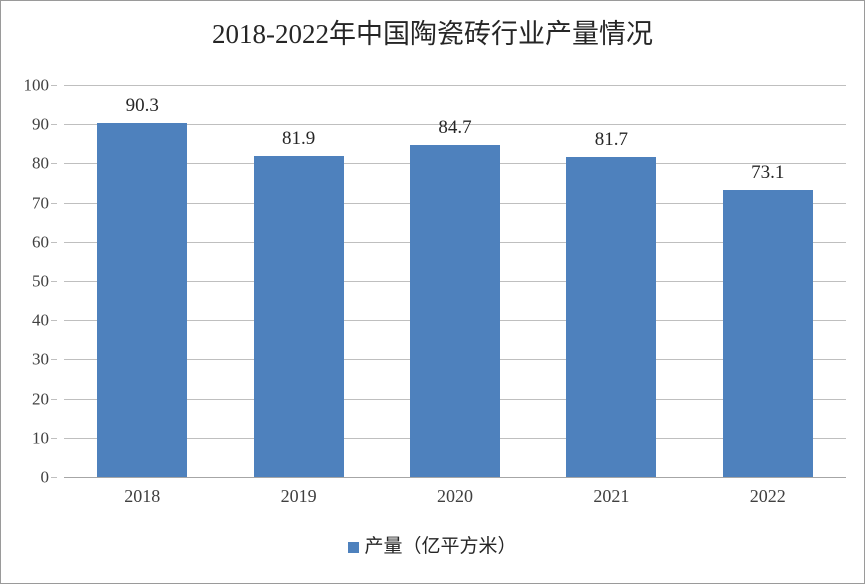 The width and height of the screenshot is (867, 586). What do you see at coordinates (36, 85) in the screenshot?
I see `y-axis-tick-label: 100` at bounding box center [36, 85].